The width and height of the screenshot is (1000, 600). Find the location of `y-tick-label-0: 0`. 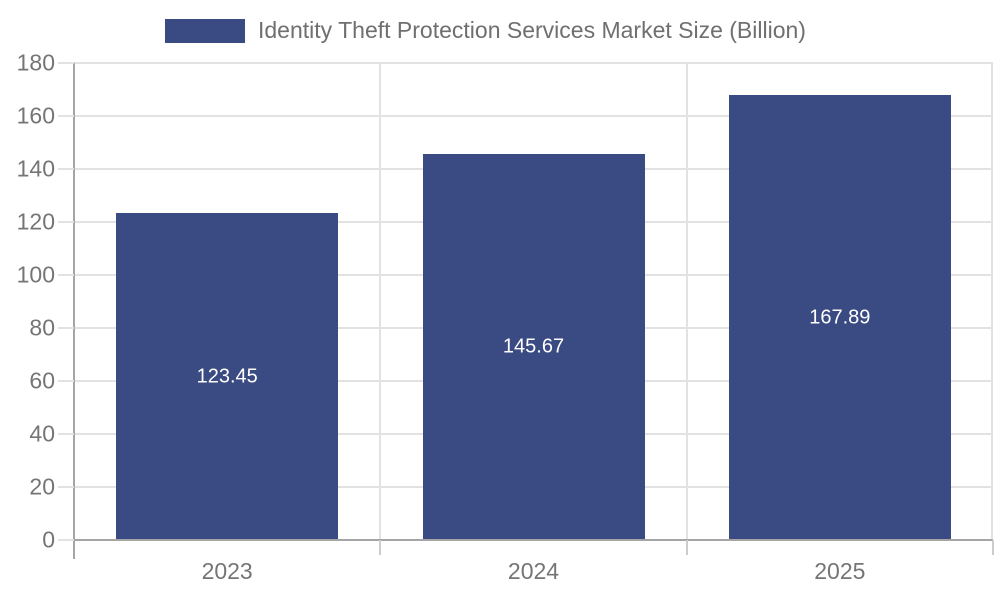

y-tick-label-0: 0 is located at coordinates (48, 539).